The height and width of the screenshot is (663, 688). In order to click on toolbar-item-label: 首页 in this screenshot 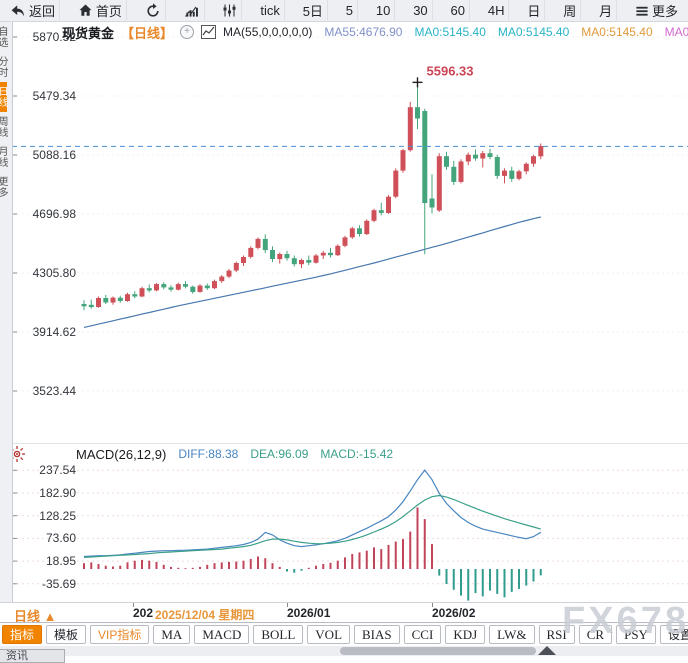, I will do `click(108, 11)`.